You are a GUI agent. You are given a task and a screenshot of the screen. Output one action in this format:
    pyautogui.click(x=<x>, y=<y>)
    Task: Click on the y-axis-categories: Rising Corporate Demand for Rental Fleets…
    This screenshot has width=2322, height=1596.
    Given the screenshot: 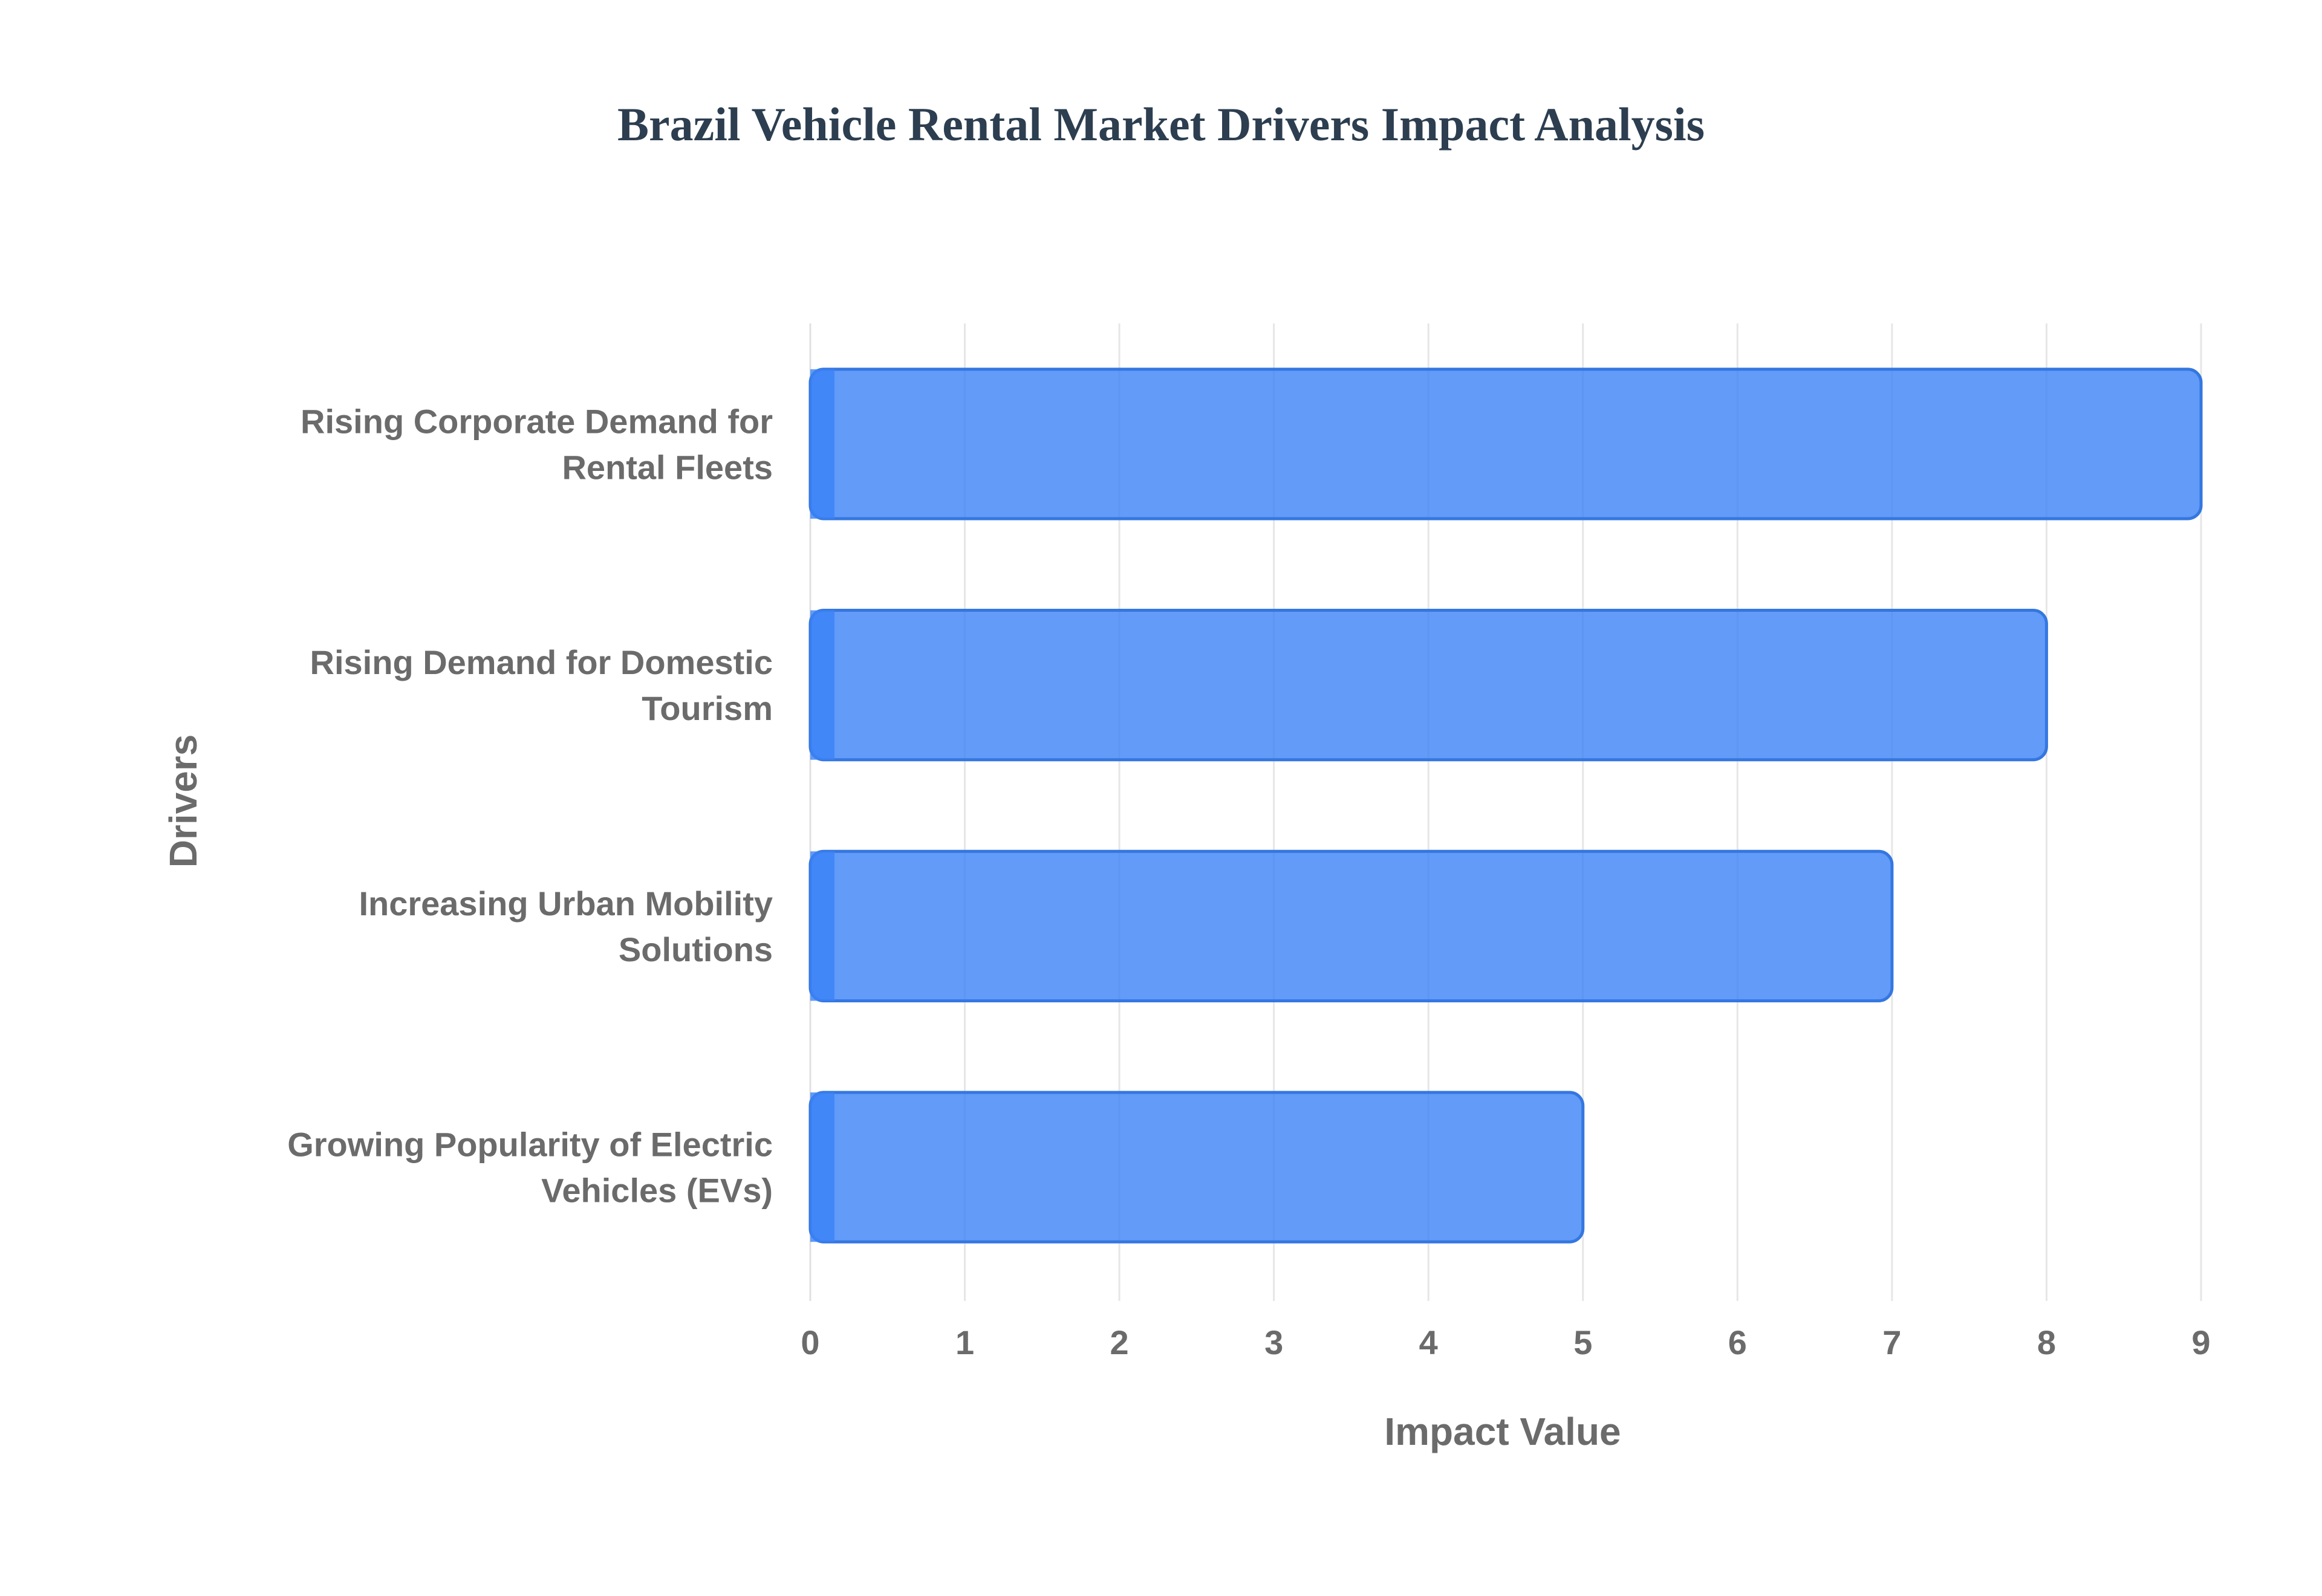 What is the action you would take?
    pyautogui.click(x=530, y=805)
    